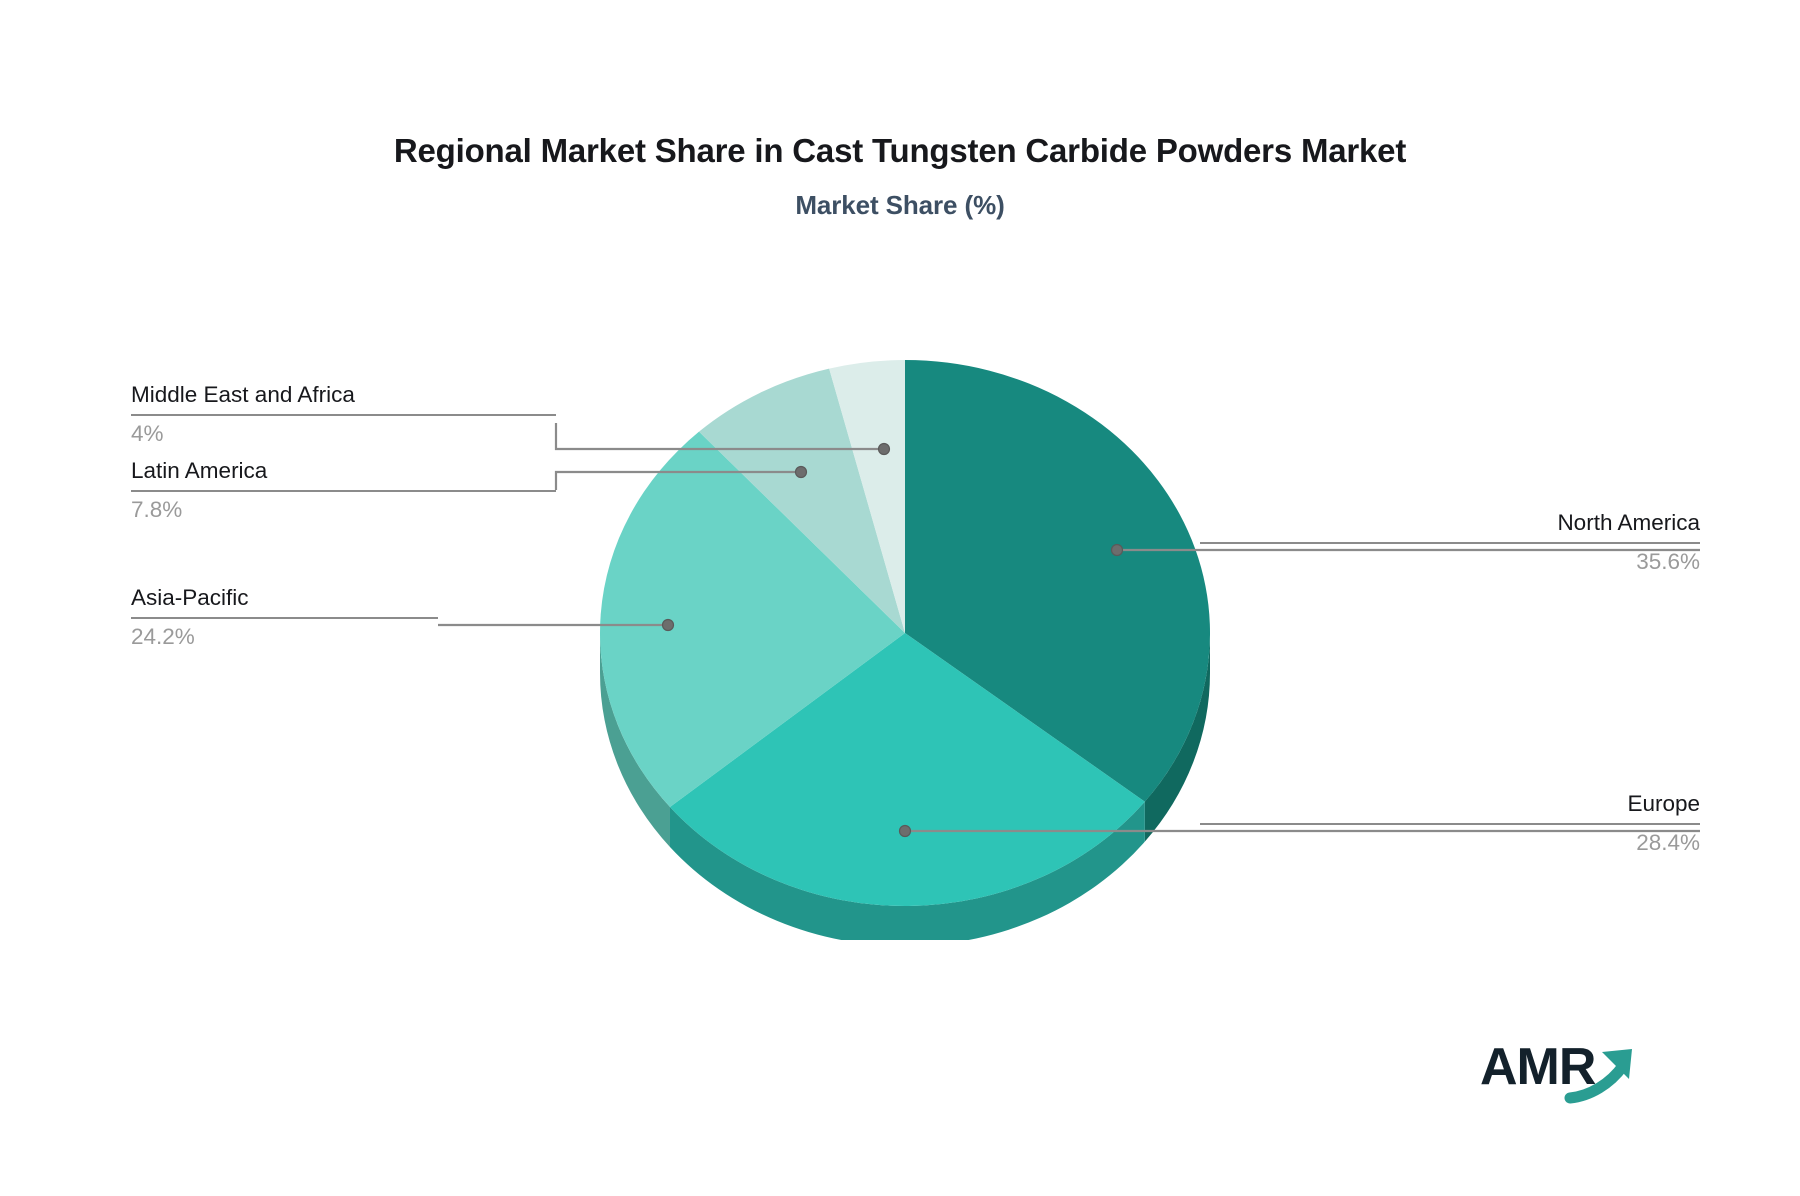 The height and width of the screenshot is (1196, 1800). I want to click on callout-label-latin-america: Latin America, so click(199, 470).